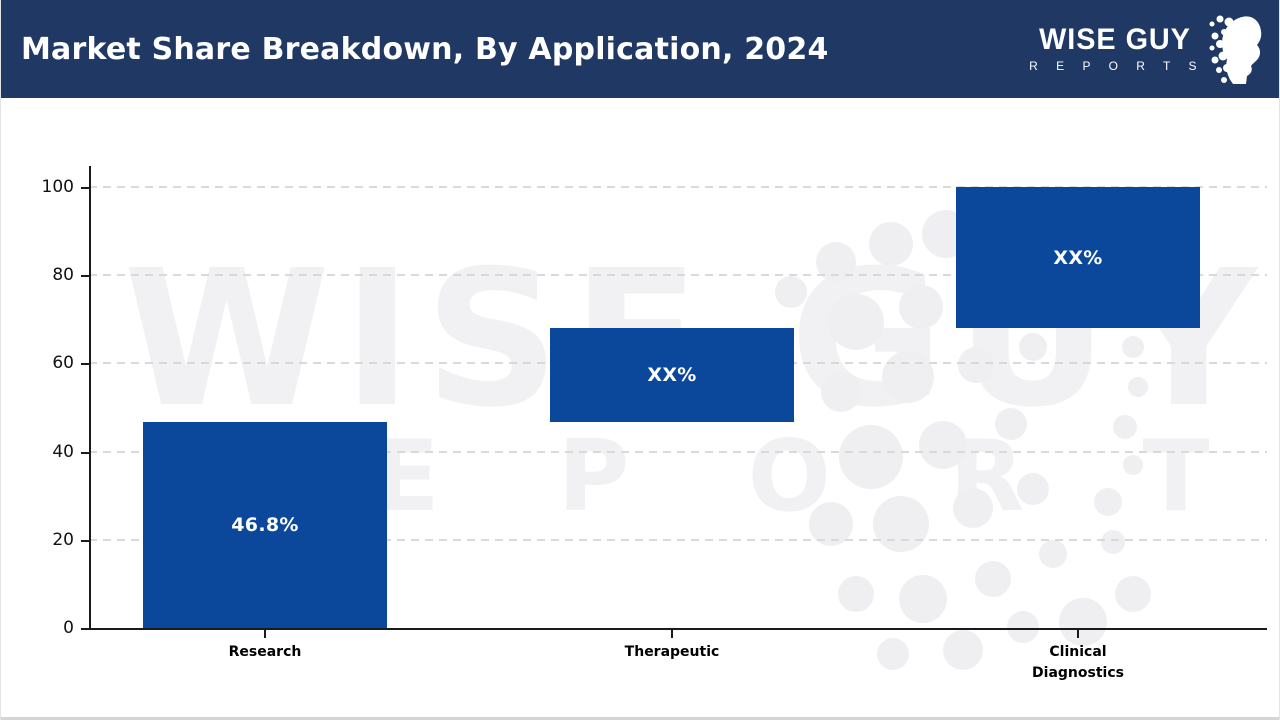 The image size is (1280, 720). What do you see at coordinates (57, 187) in the screenshot?
I see `y-tick-label: 100` at bounding box center [57, 187].